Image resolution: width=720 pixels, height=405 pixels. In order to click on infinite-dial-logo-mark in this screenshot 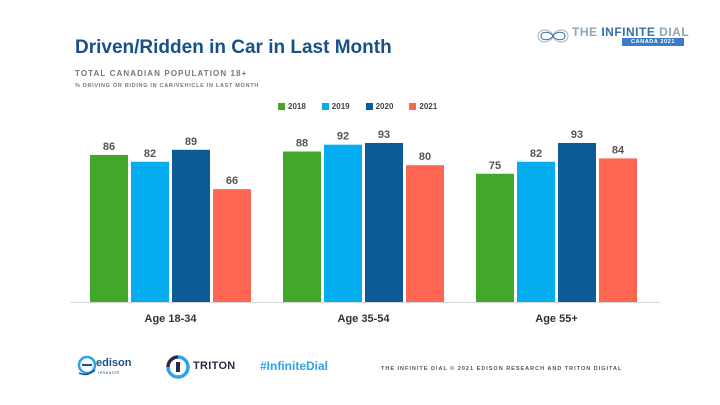, I will do `click(553, 36)`.